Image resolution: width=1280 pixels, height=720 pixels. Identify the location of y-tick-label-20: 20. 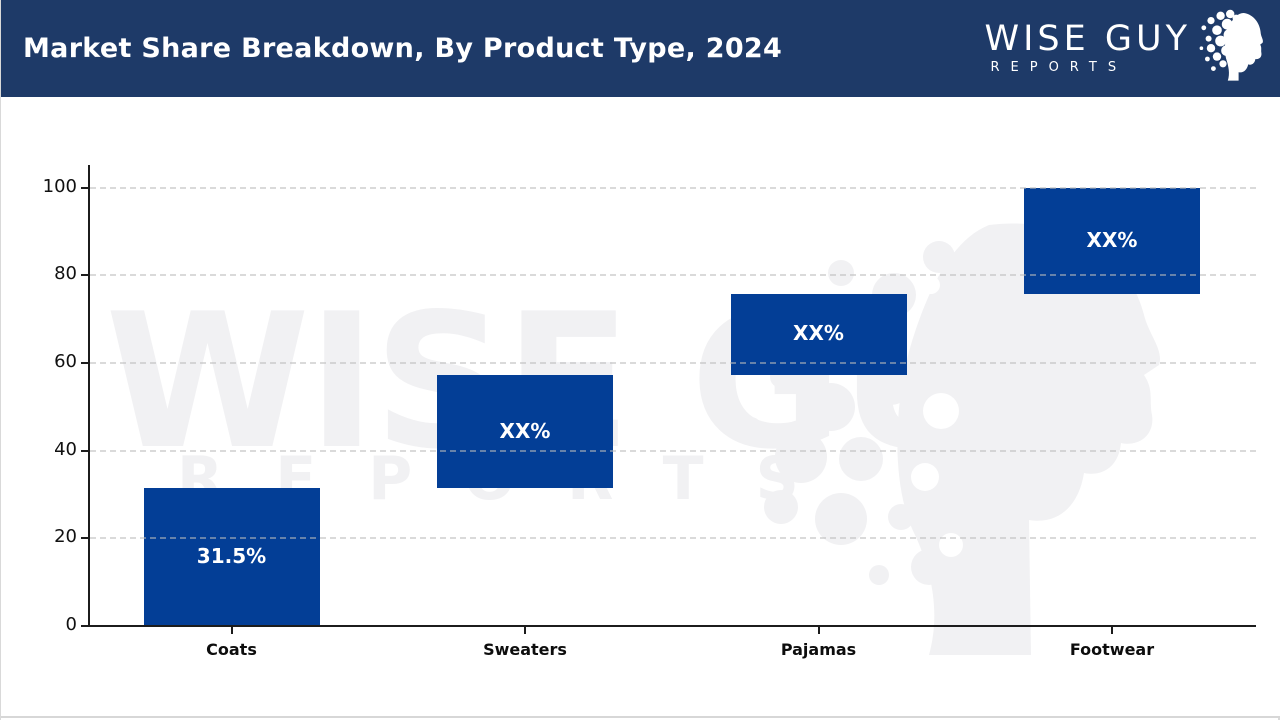
(65, 537).